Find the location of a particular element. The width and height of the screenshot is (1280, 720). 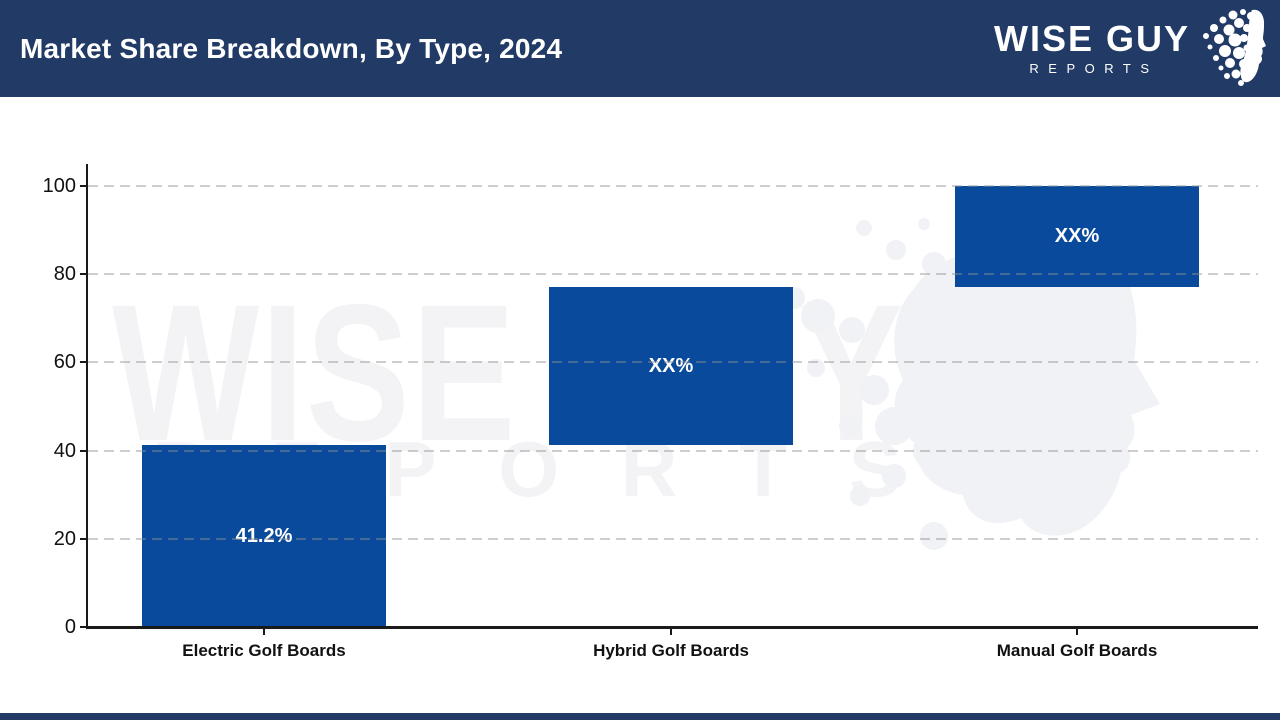

x-tick-label-2: Hybrid Golf Boards is located at coordinates (671, 650).